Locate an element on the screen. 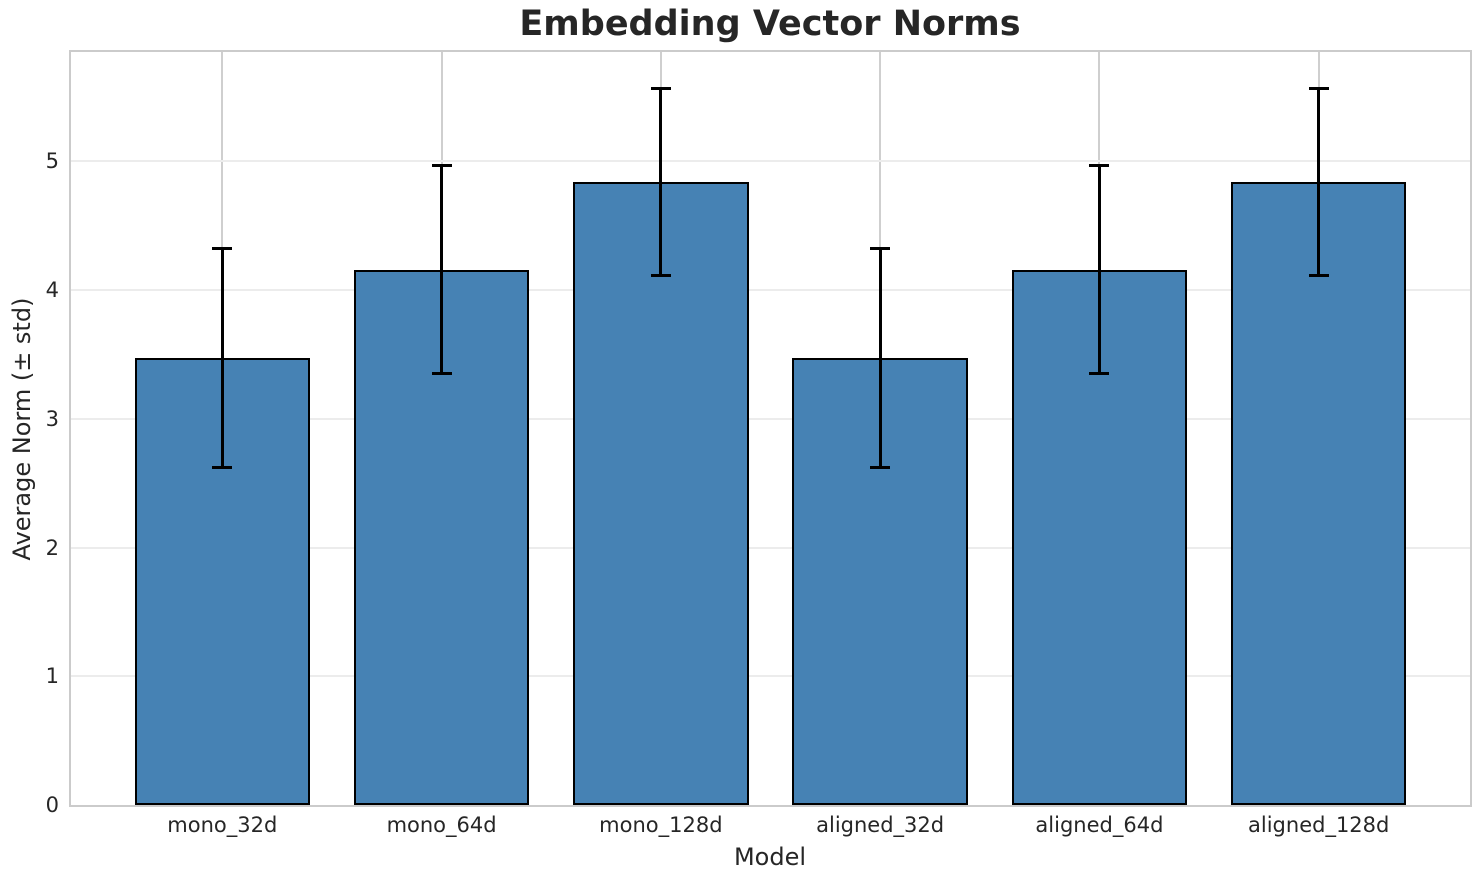 The width and height of the screenshot is (1483, 885). y-tick-label: 4 is located at coordinates (52, 290).